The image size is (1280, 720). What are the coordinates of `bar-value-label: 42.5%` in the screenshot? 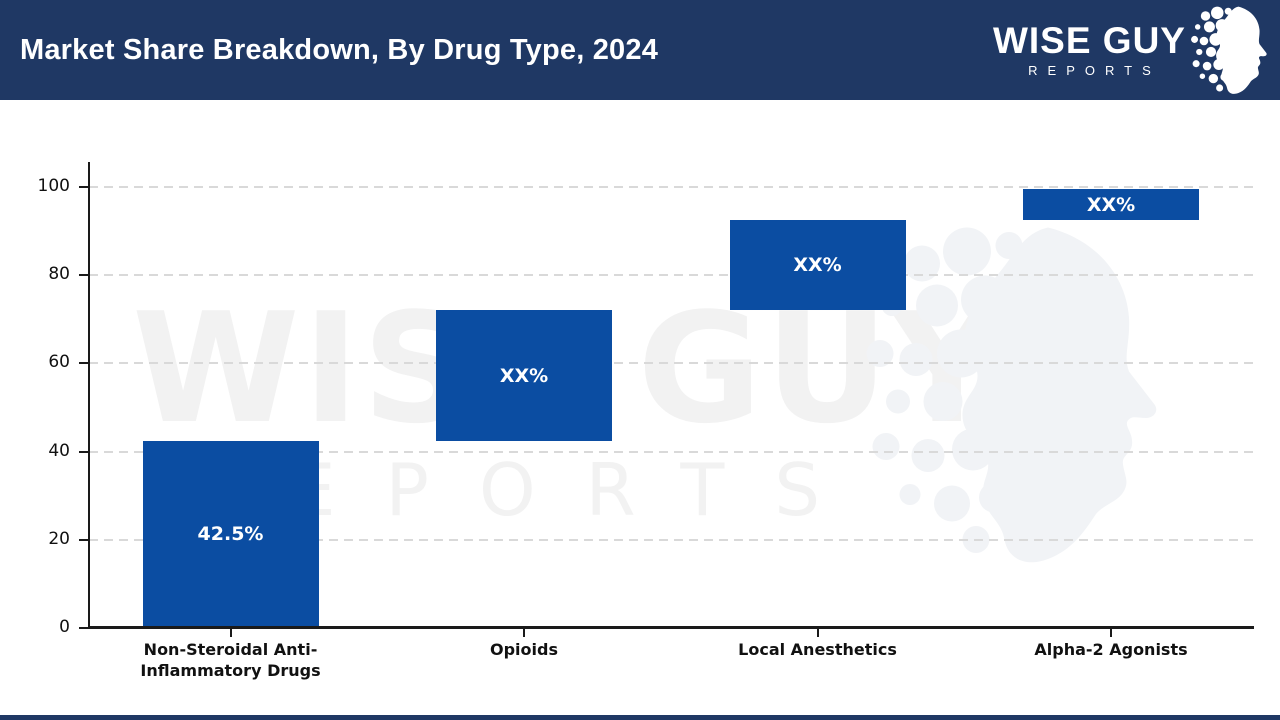 It's located at (230, 534).